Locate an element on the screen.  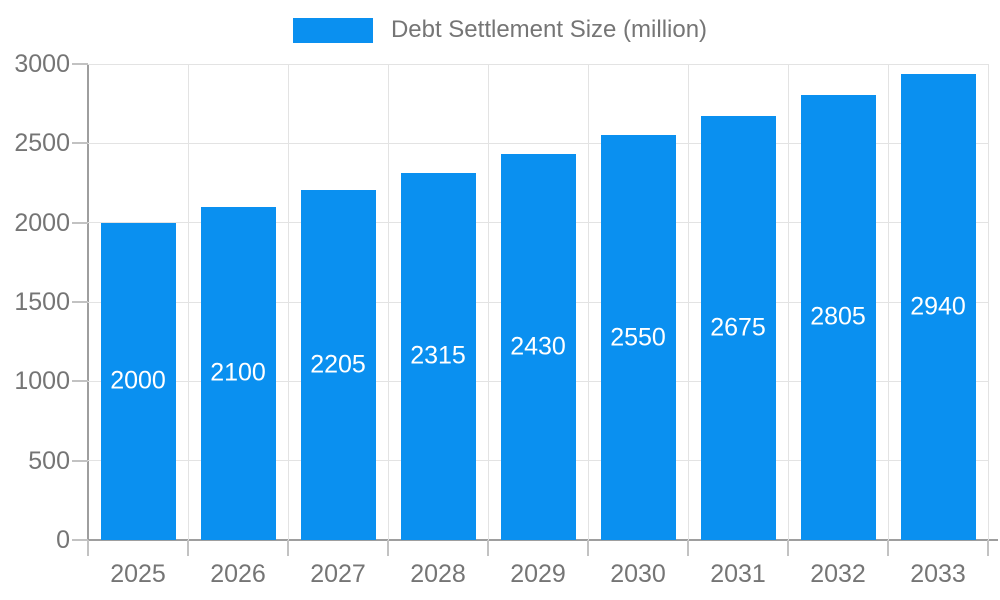
x-tick-label-2030: 2030 is located at coordinates (638, 574).